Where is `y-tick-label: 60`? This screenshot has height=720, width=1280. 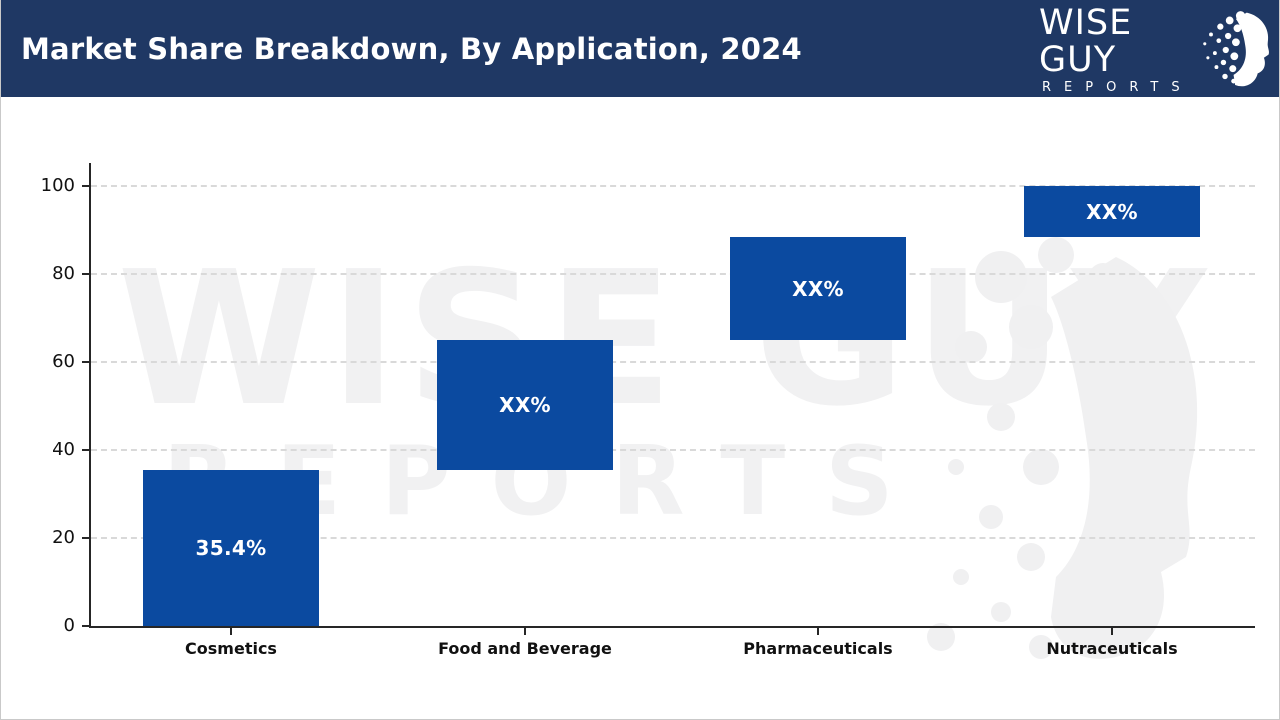 y-tick-label: 60 is located at coordinates (63, 361).